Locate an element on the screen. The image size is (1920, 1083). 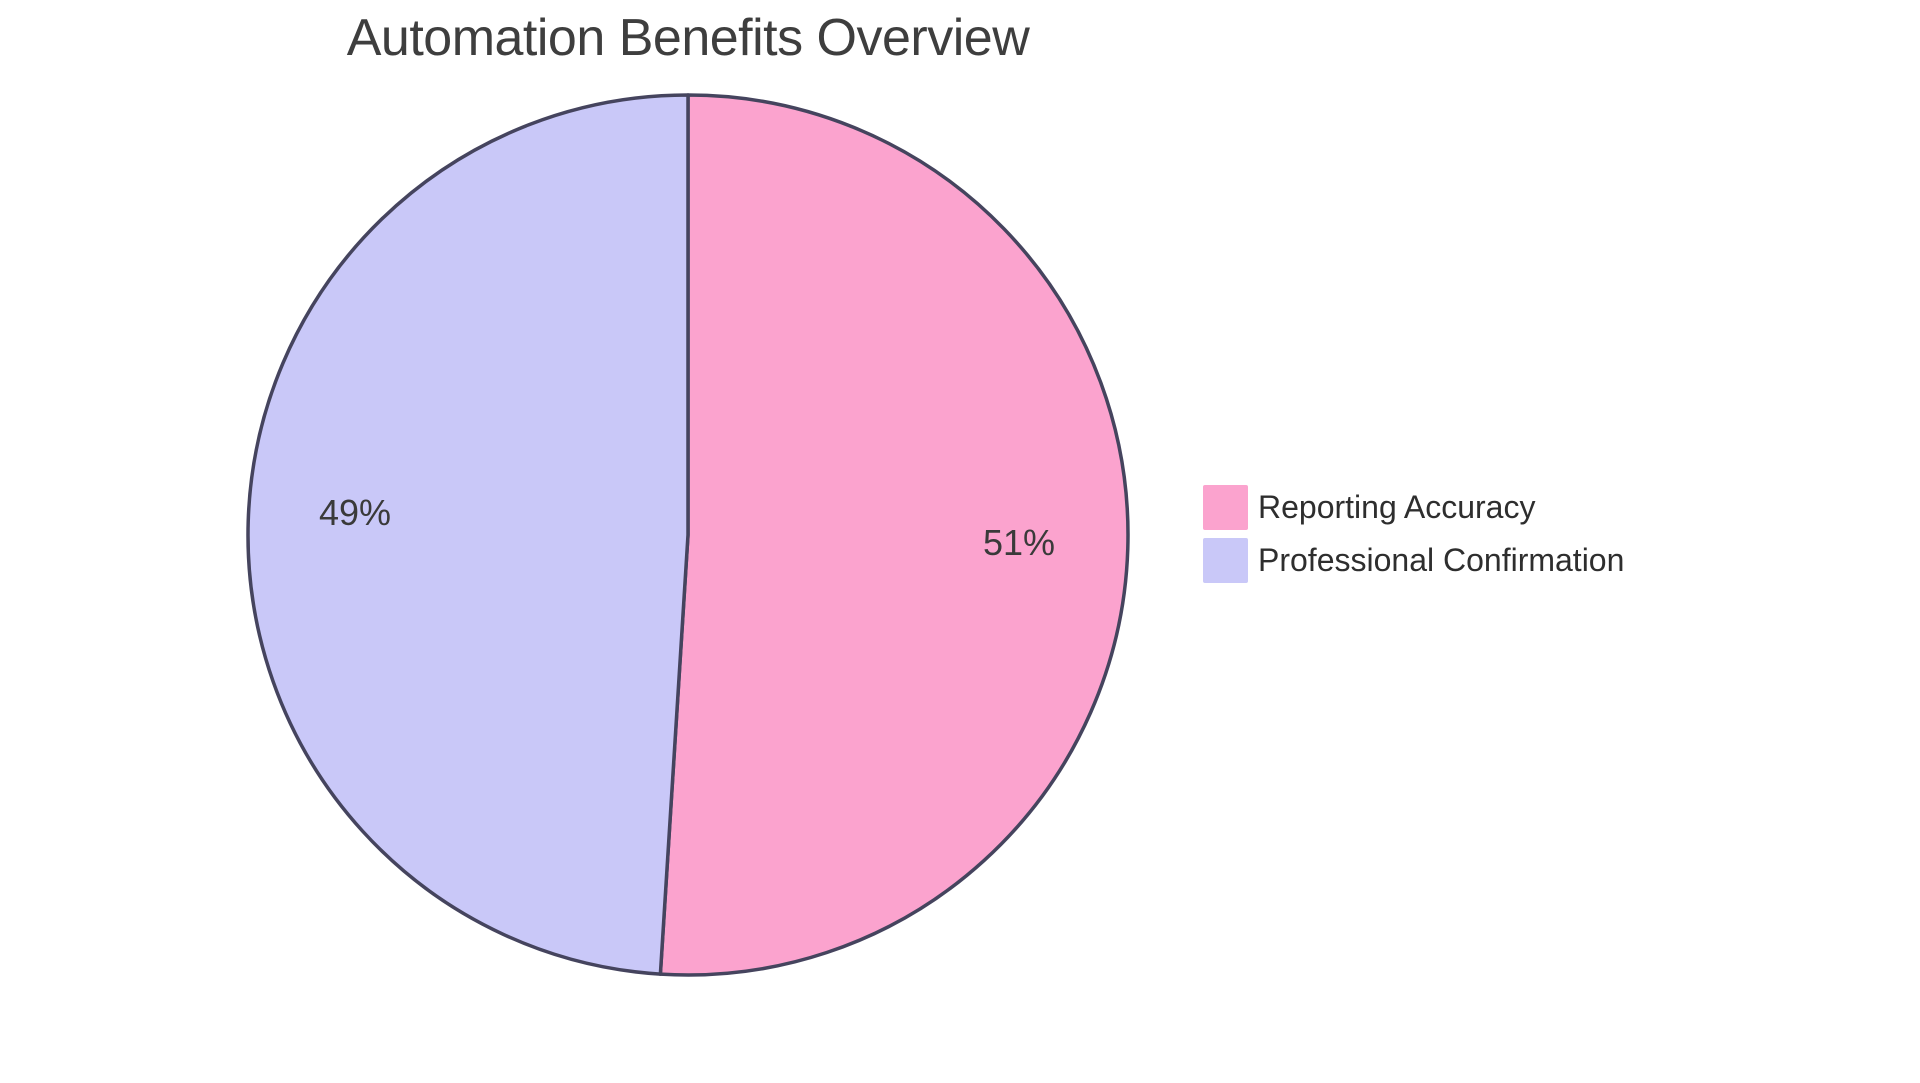
slice-percent-label-reporting-accuracy: 51% is located at coordinates (1019, 542).